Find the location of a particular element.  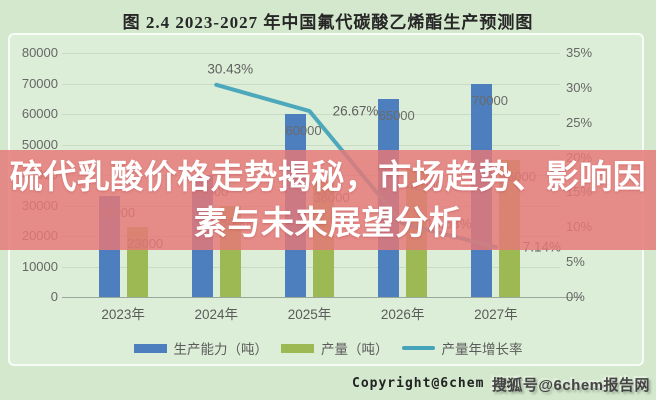

right-axis-tick: 0% is located at coordinates (575, 296).